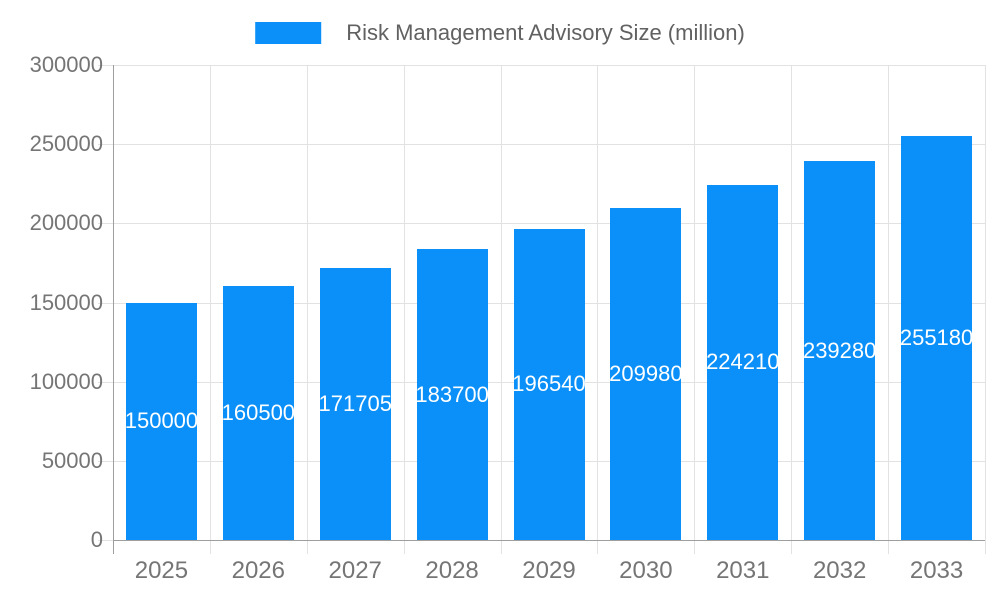  What do you see at coordinates (66, 64) in the screenshot?
I see `y-tick-label: 300000` at bounding box center [66, 64].